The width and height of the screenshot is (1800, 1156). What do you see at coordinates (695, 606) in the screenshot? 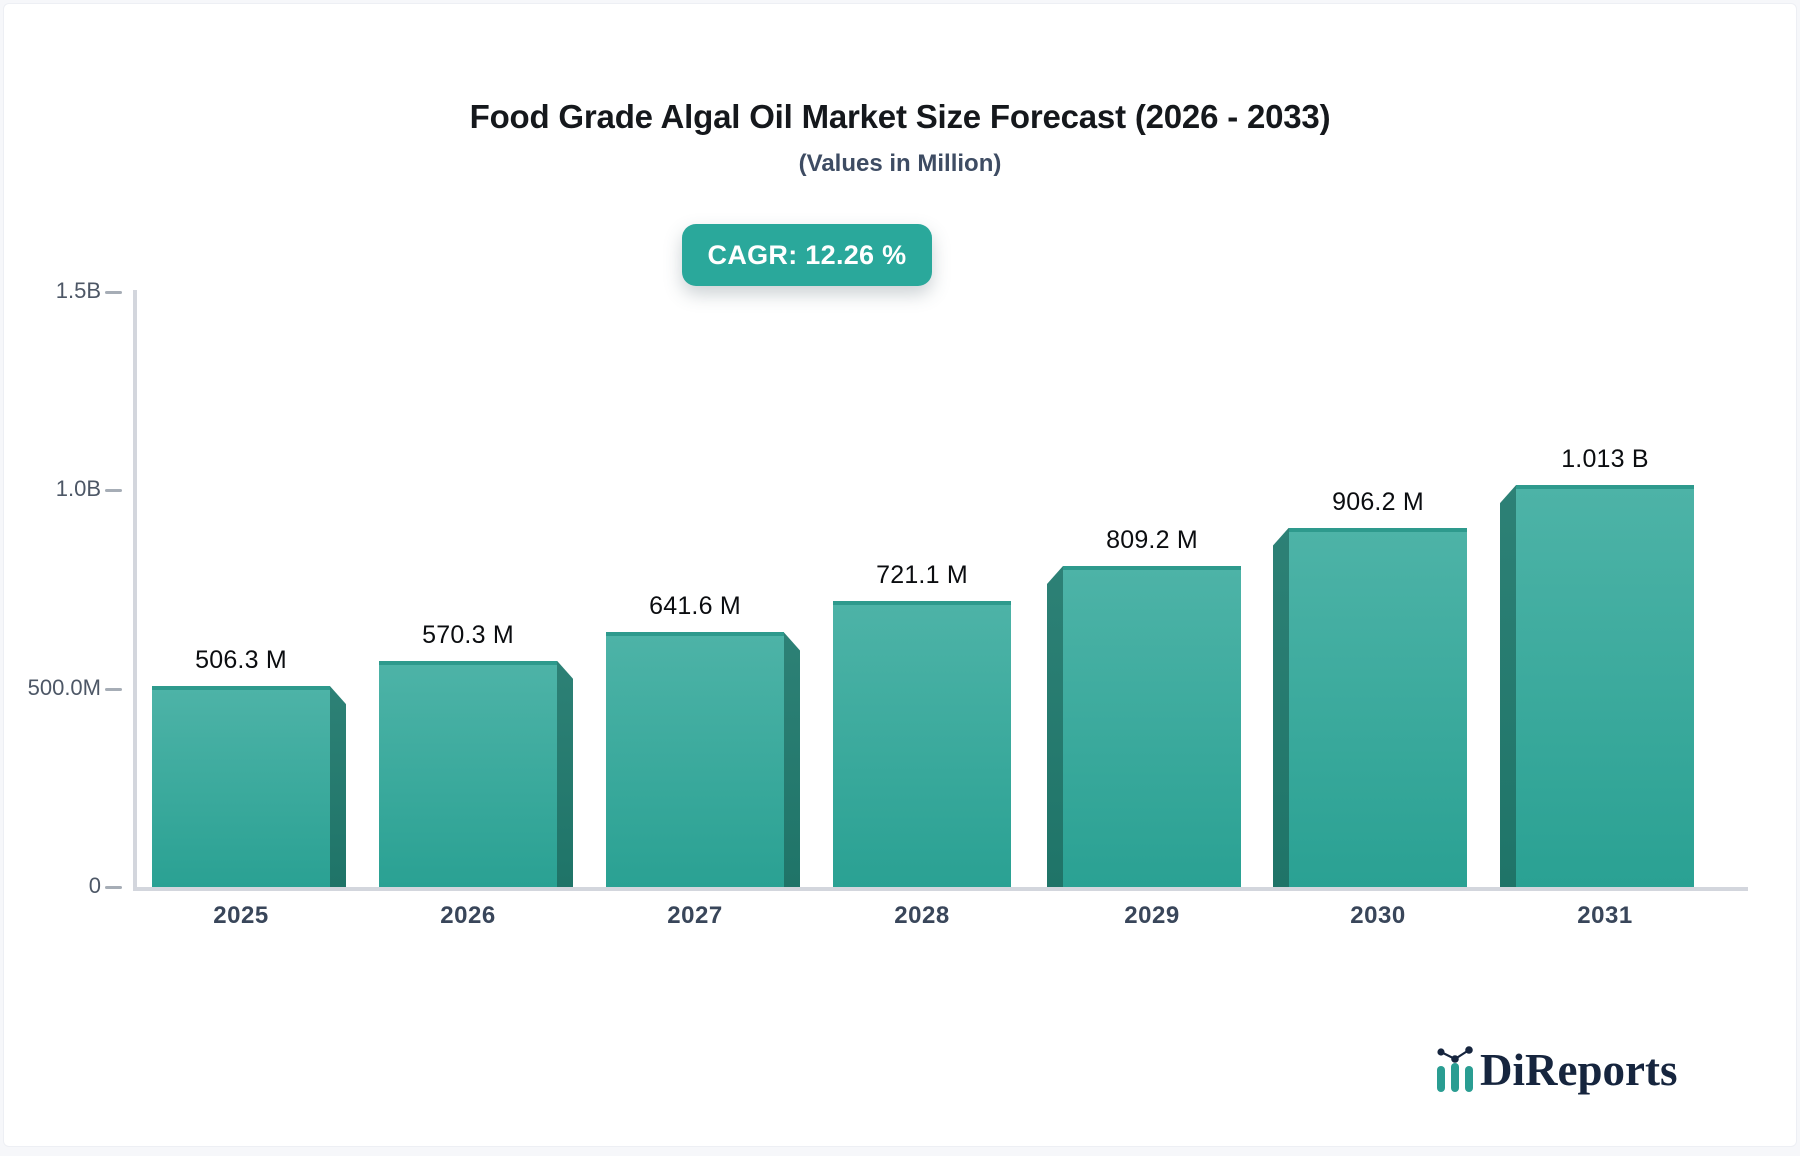
I see `bar-value-label: 641.6 M` at bounding box center [695, 606].